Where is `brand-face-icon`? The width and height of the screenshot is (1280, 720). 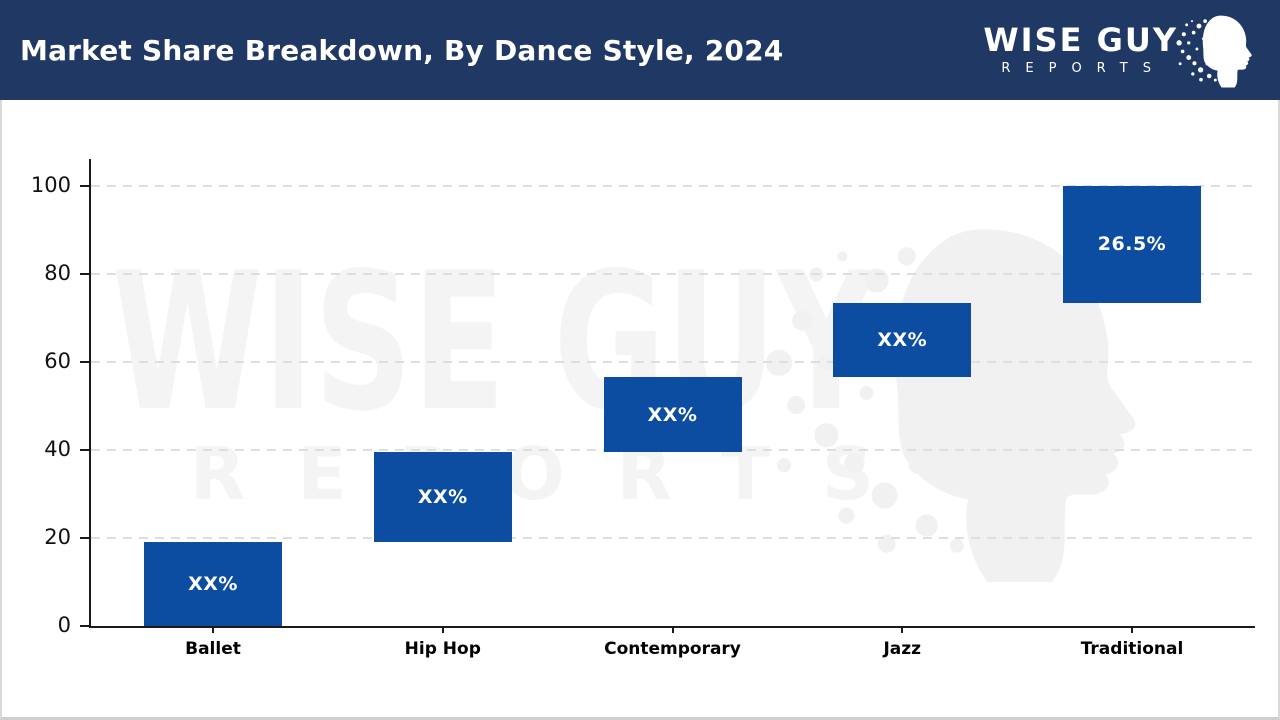
brand-face-icon is located at coordinates (1218, 50).